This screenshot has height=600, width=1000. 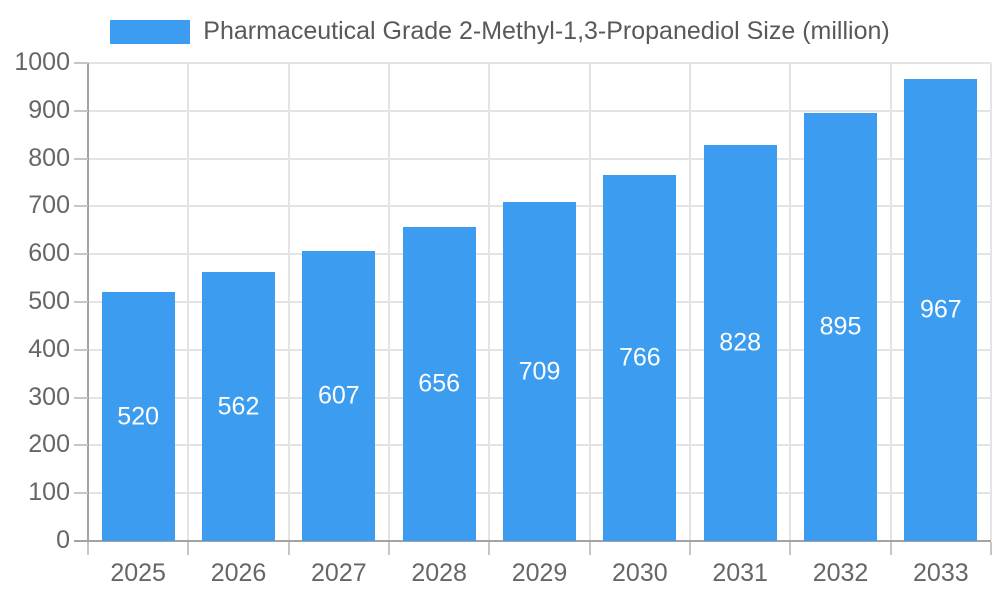 I want to click on bar-value-label-2033: 967, so click(x=940, y=309).